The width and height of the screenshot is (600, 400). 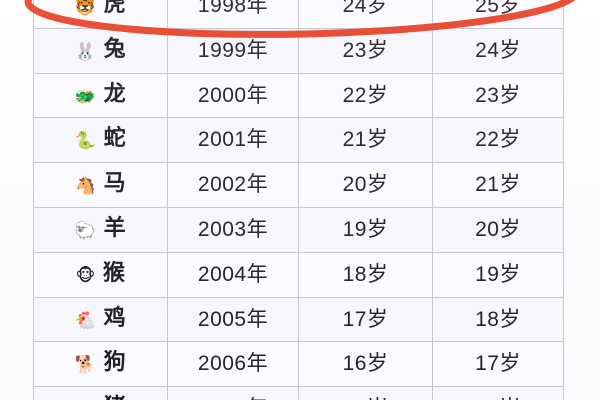 I want to click on zodiac-animal-label: 鸡, so click(x=115, y=317).